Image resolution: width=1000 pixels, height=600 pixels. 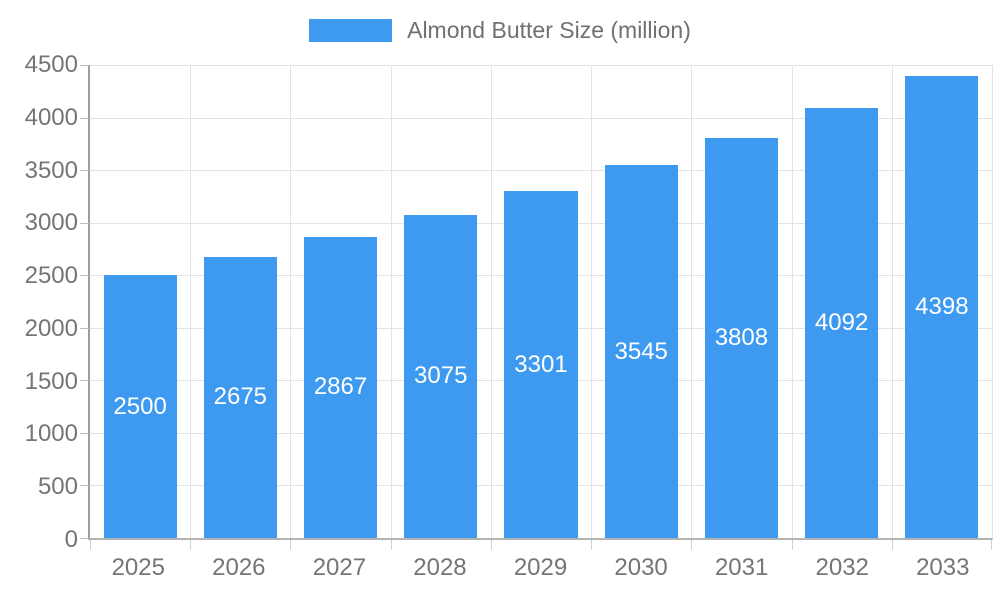 I want to click on y-axis-tick-label: 3000, so click(x=51, y=223).